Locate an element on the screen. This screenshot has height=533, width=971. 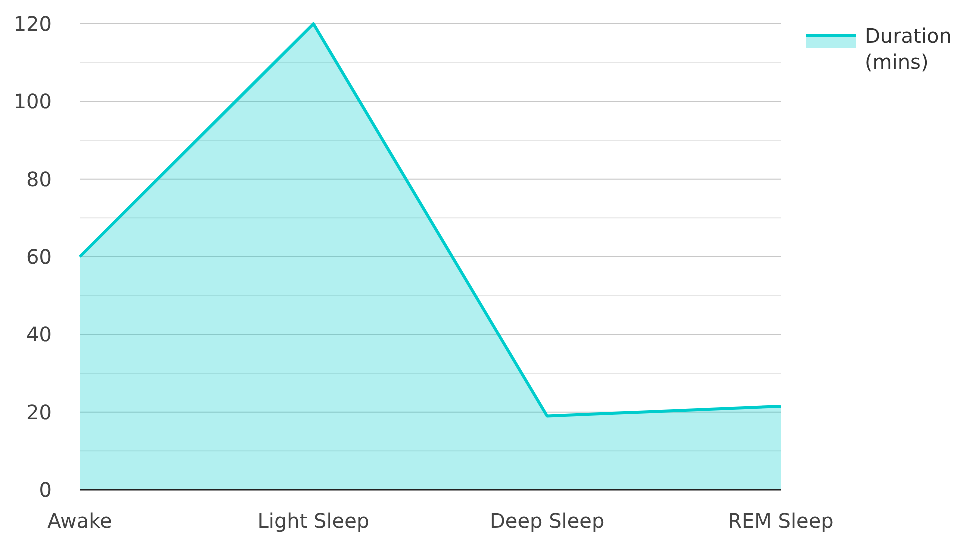
x-tick-label: REM Sleep is located at coordinates (781, 521).